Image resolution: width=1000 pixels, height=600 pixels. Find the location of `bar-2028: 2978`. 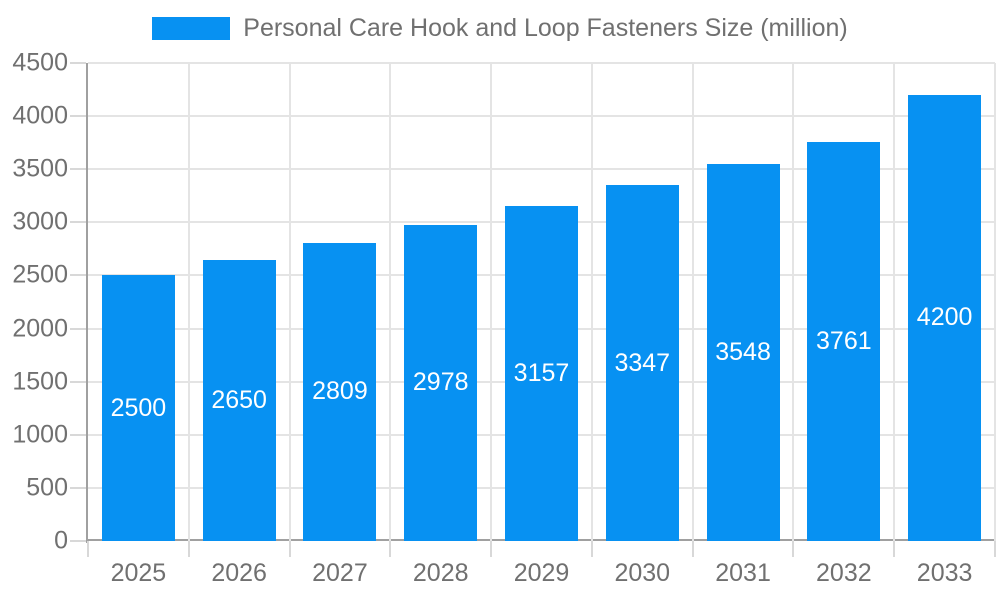

bar-2028: 2978 is located at coordinates (441, 382).